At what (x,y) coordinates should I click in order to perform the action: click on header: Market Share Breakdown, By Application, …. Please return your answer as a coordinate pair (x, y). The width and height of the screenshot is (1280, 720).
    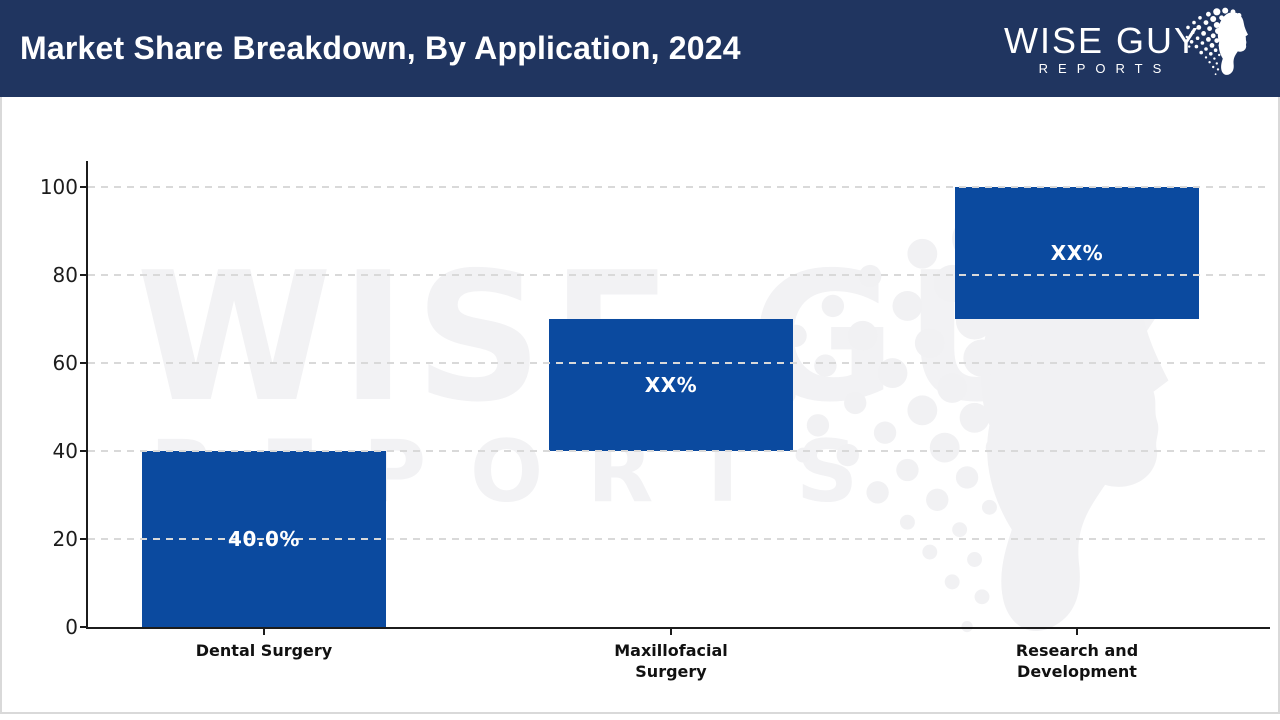
    Looking at the image, I should click on (640, 48).